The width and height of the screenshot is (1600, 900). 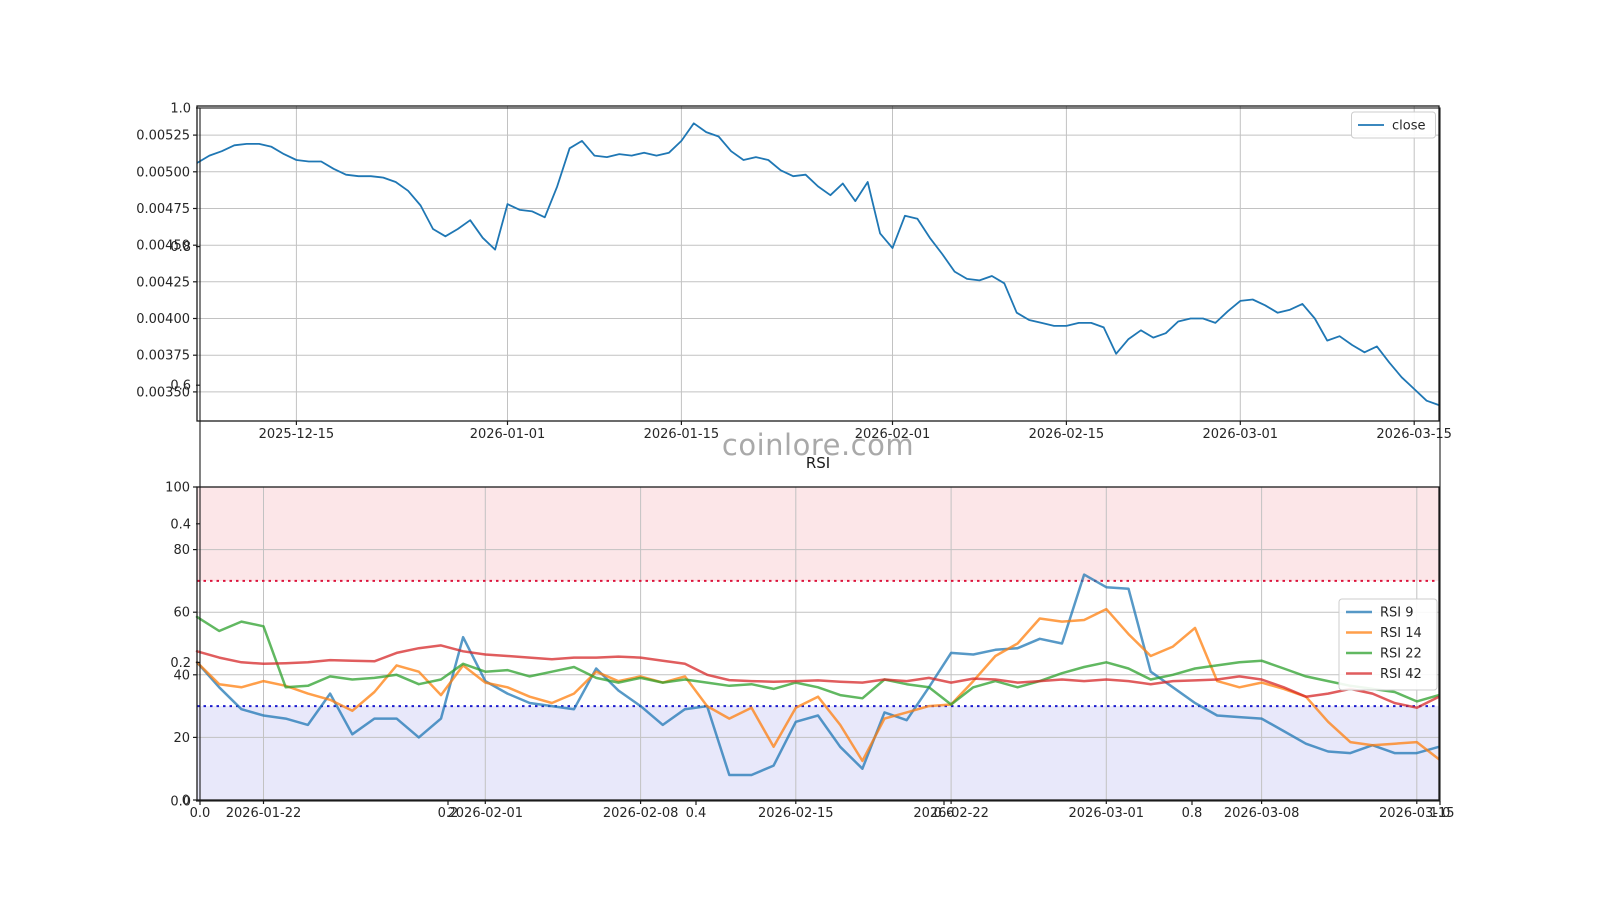 What do you see at coordinates (163, 246) in the screenshot?
I see `price-y-tick-label: 0.00450` at bounding box center [163, 246].